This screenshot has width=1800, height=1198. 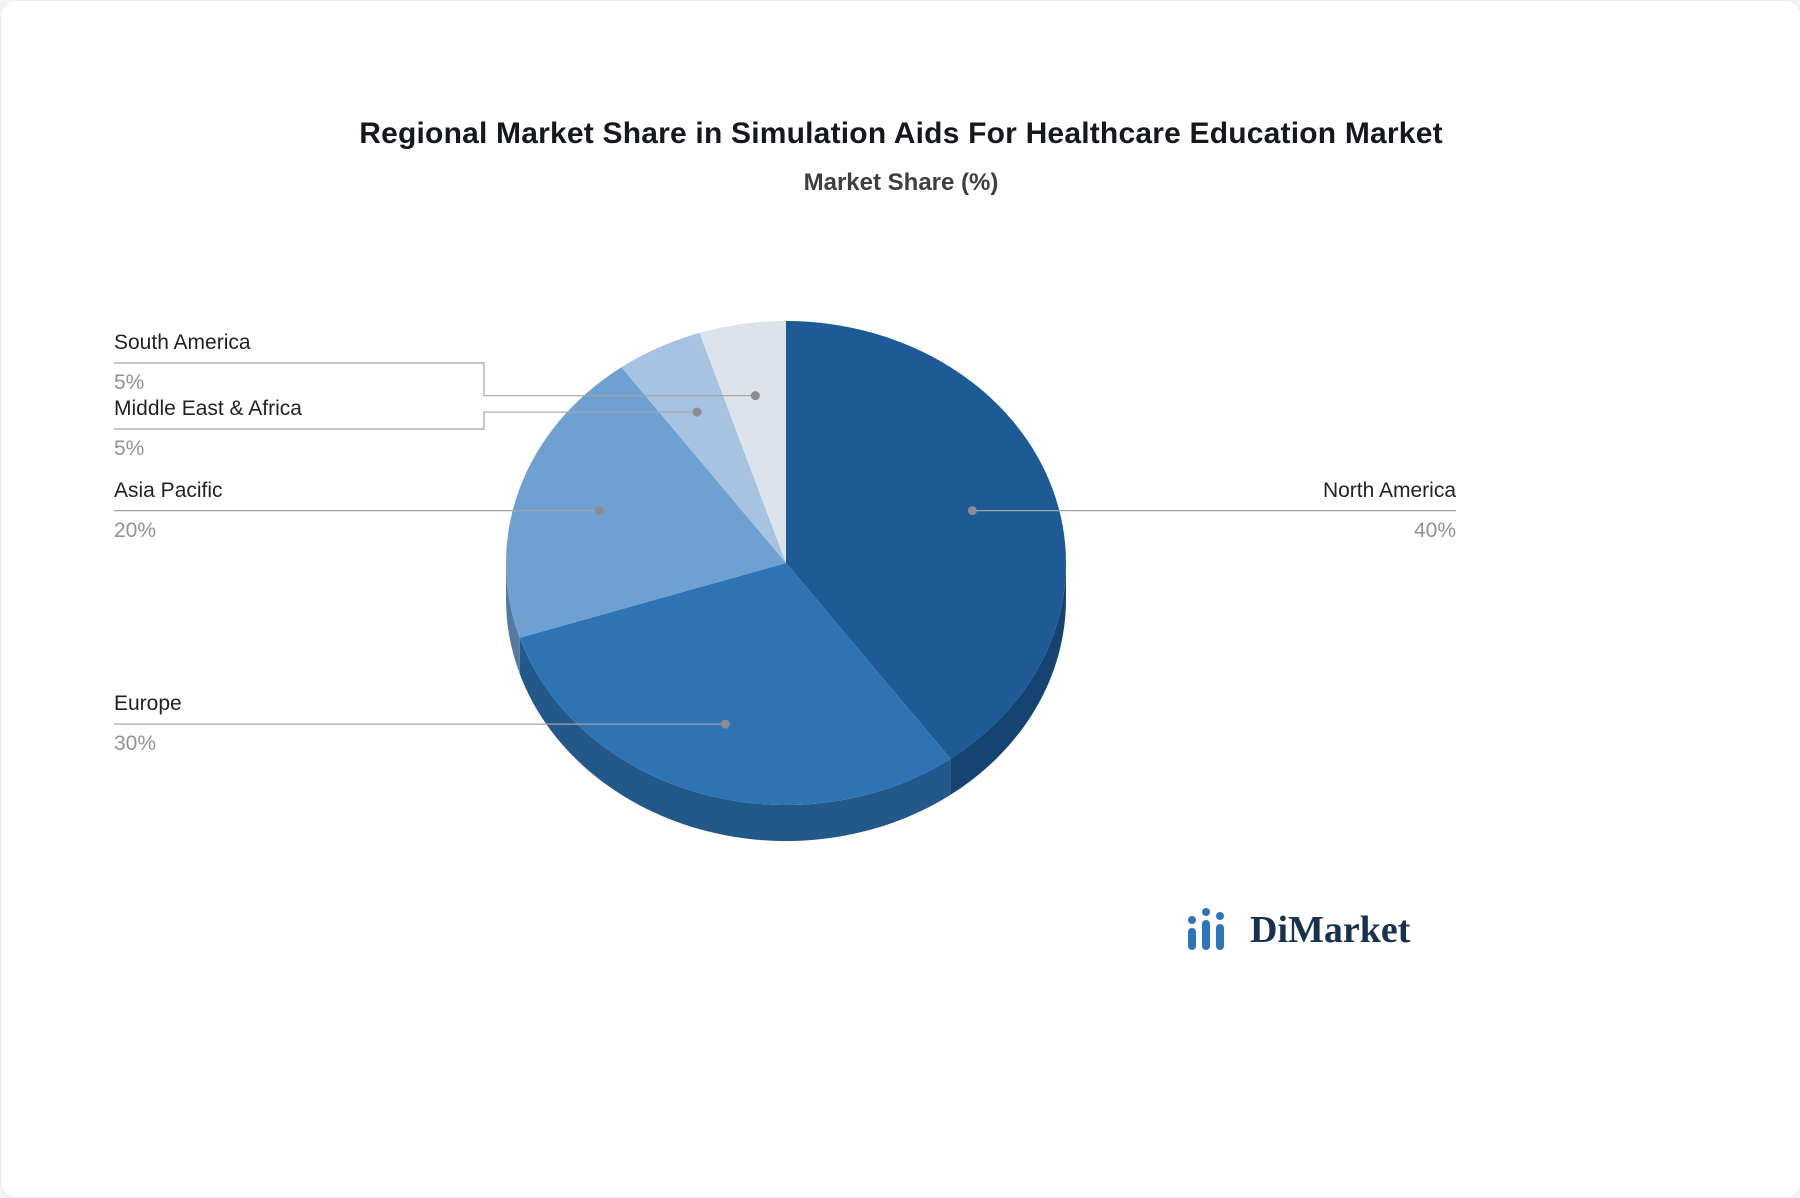 What do you see at coordinates (1206, 929) in the screenshot?
I see `bar-chart-icon` at bounding box center [1206, 929].